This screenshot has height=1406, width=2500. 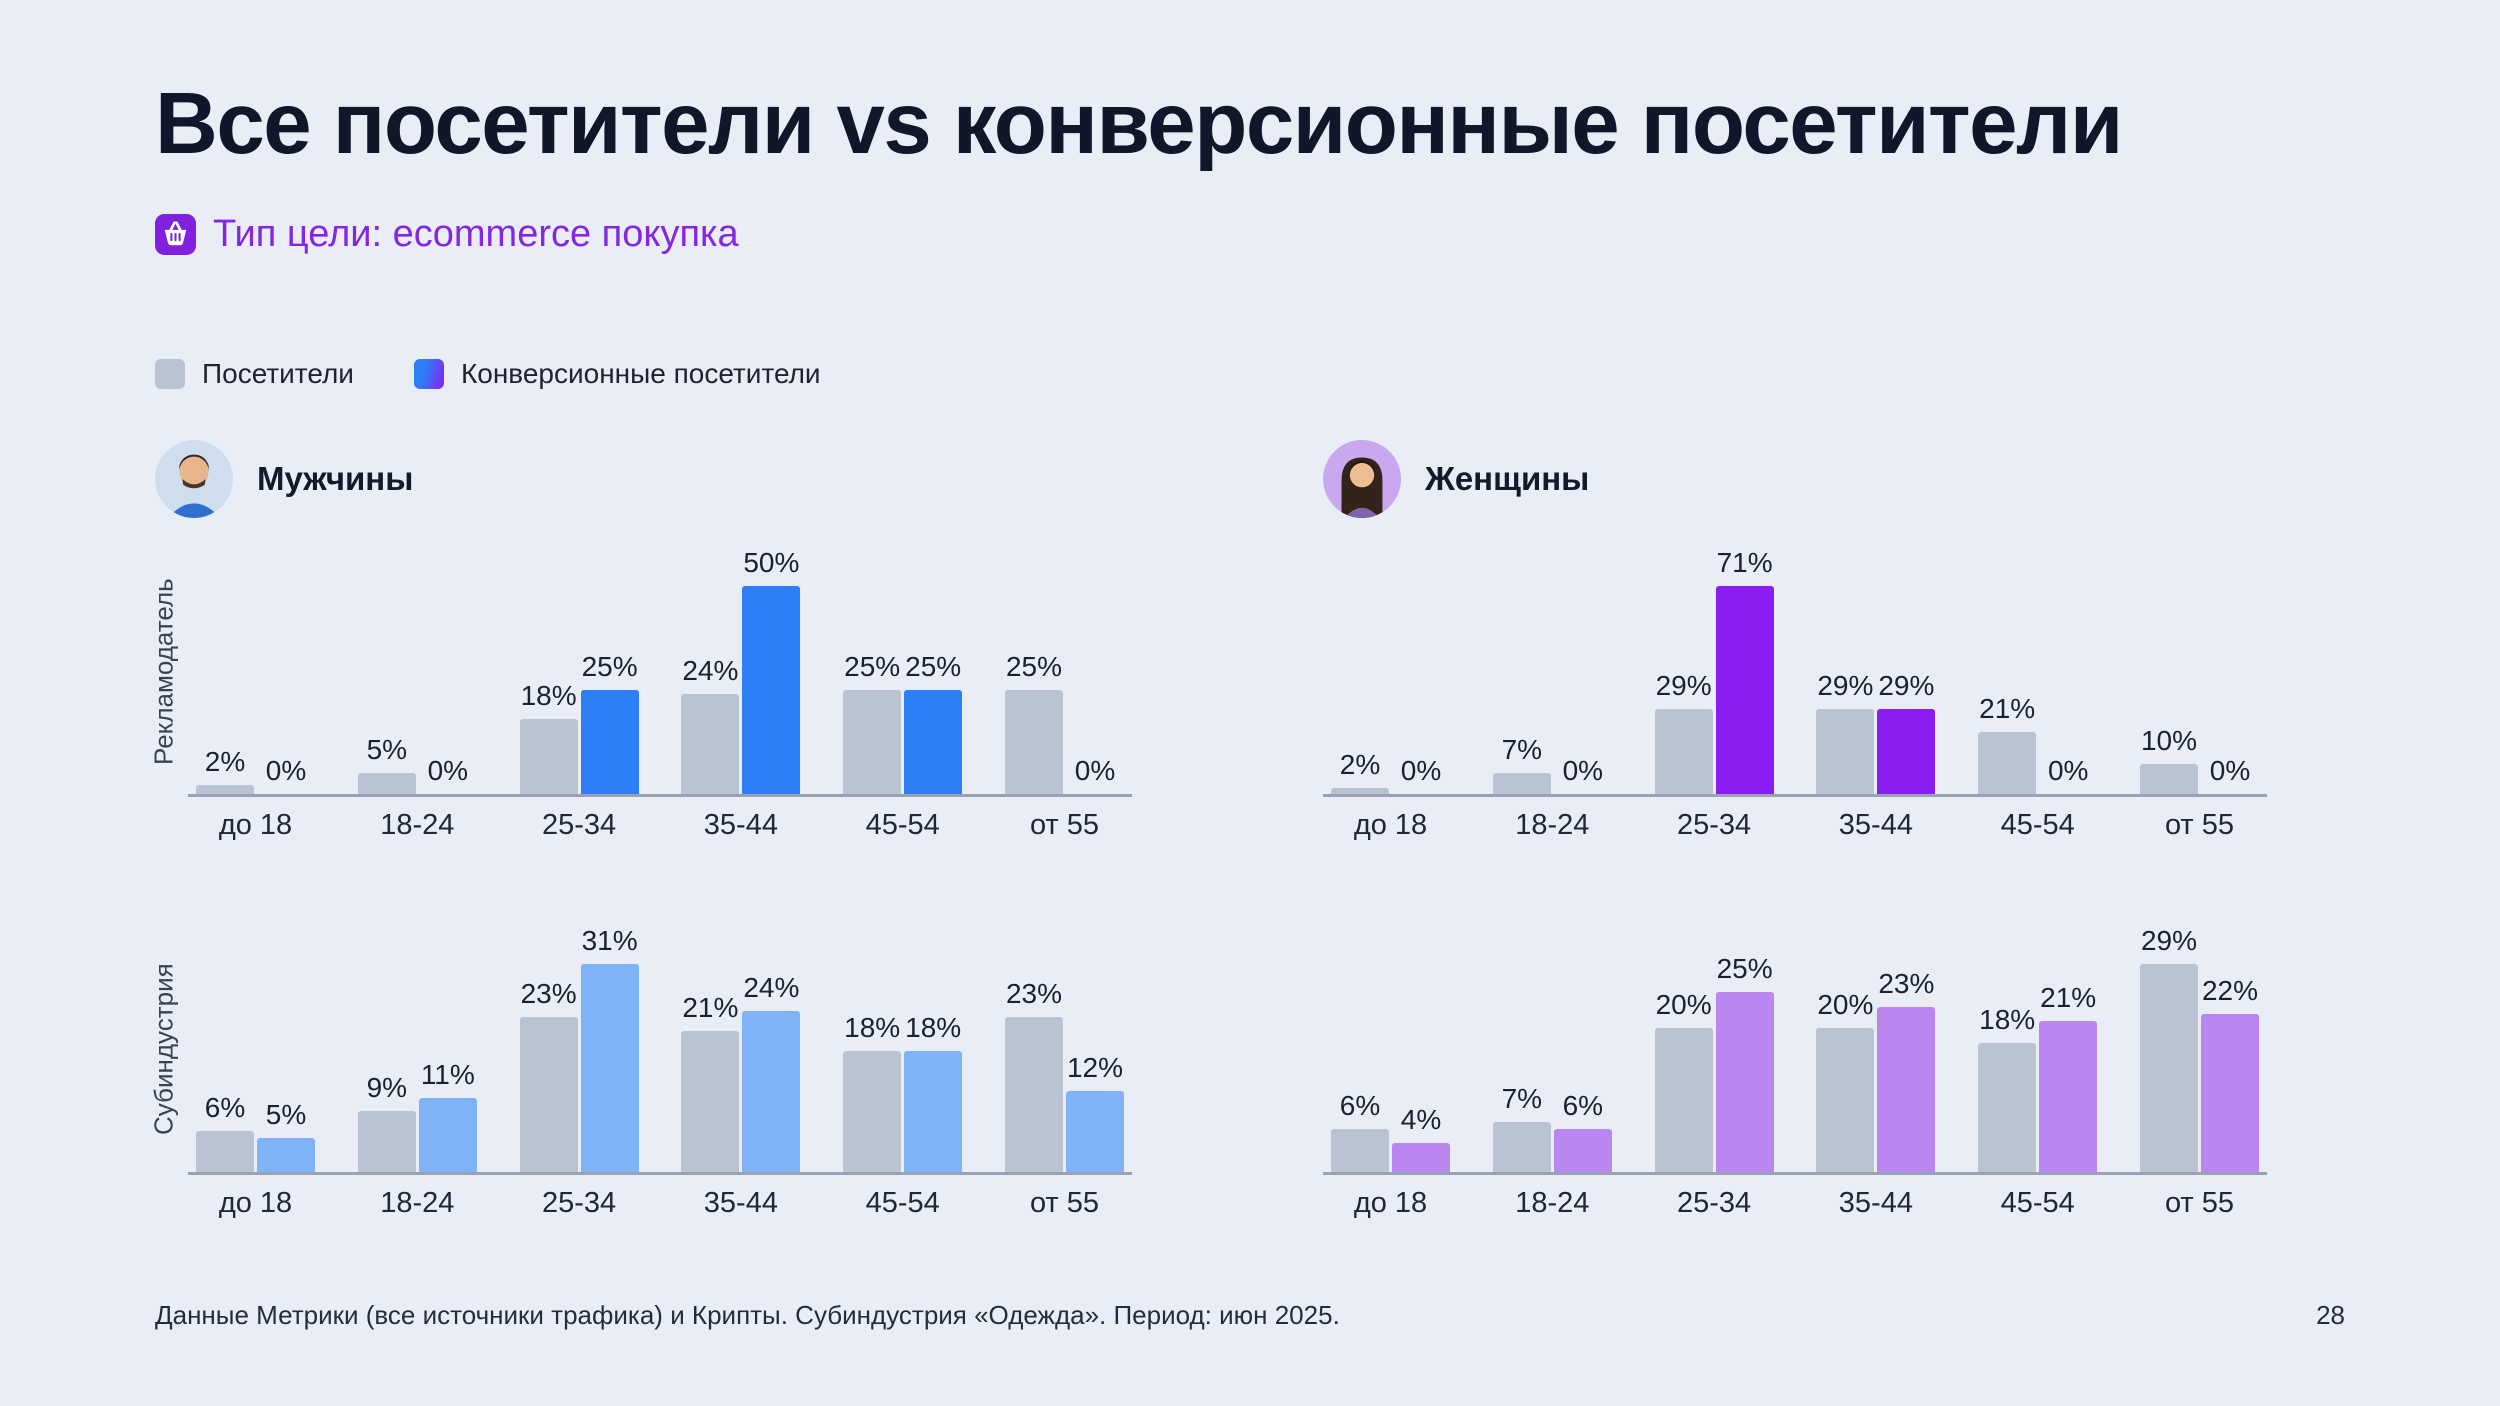 What do you see at coordinates (771, 987) in the screenshot?
I see `bar-value-label: 24%` at bounding box center [771, 987].